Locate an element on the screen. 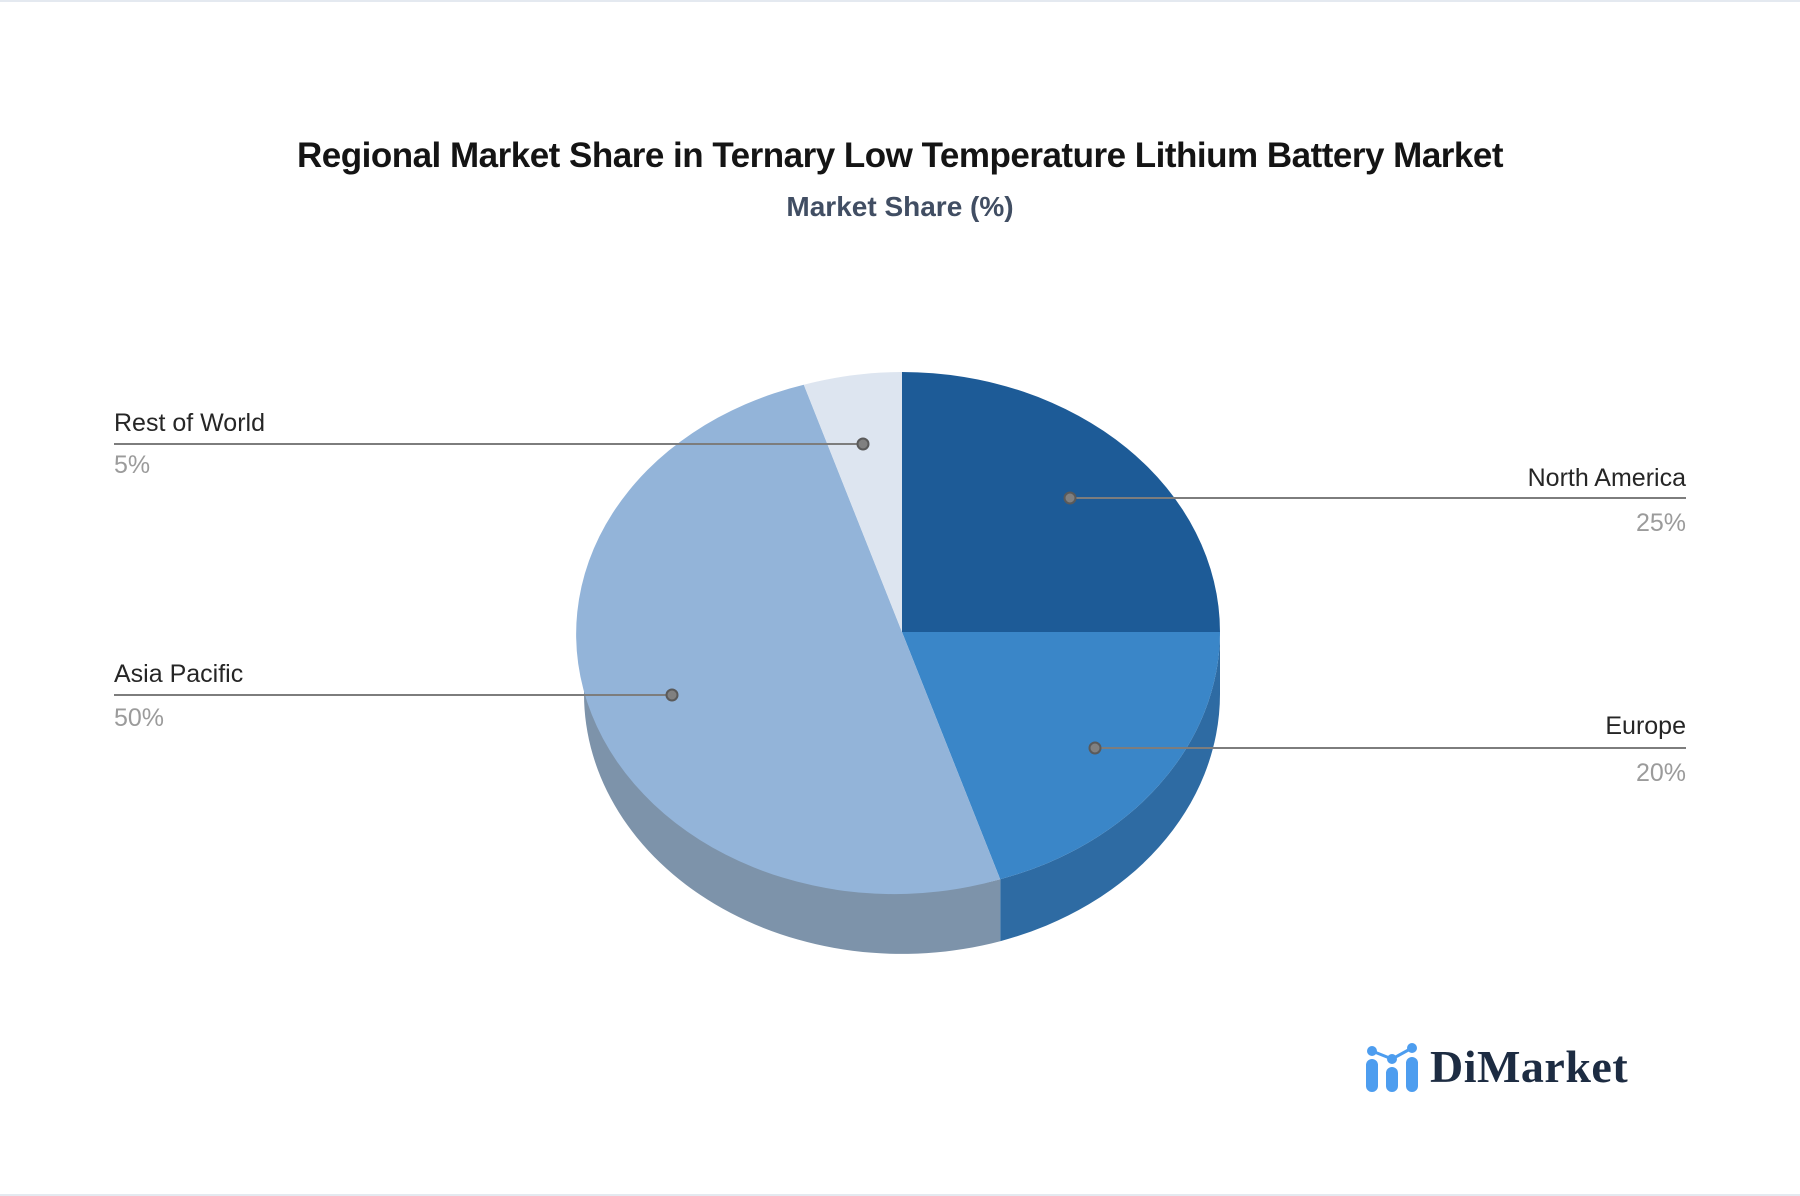  pie-slice-europe is located at coordinates (1061, 756).